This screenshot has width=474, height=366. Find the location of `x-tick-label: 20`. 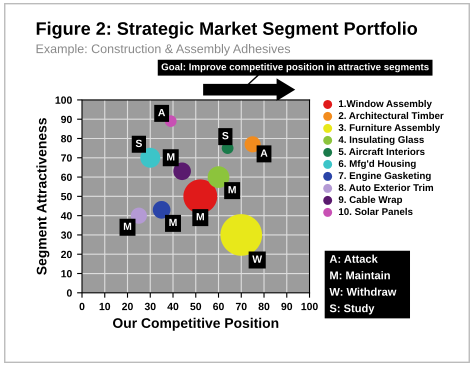

x-tick-label: 20 is located at coordinates (127, 306).